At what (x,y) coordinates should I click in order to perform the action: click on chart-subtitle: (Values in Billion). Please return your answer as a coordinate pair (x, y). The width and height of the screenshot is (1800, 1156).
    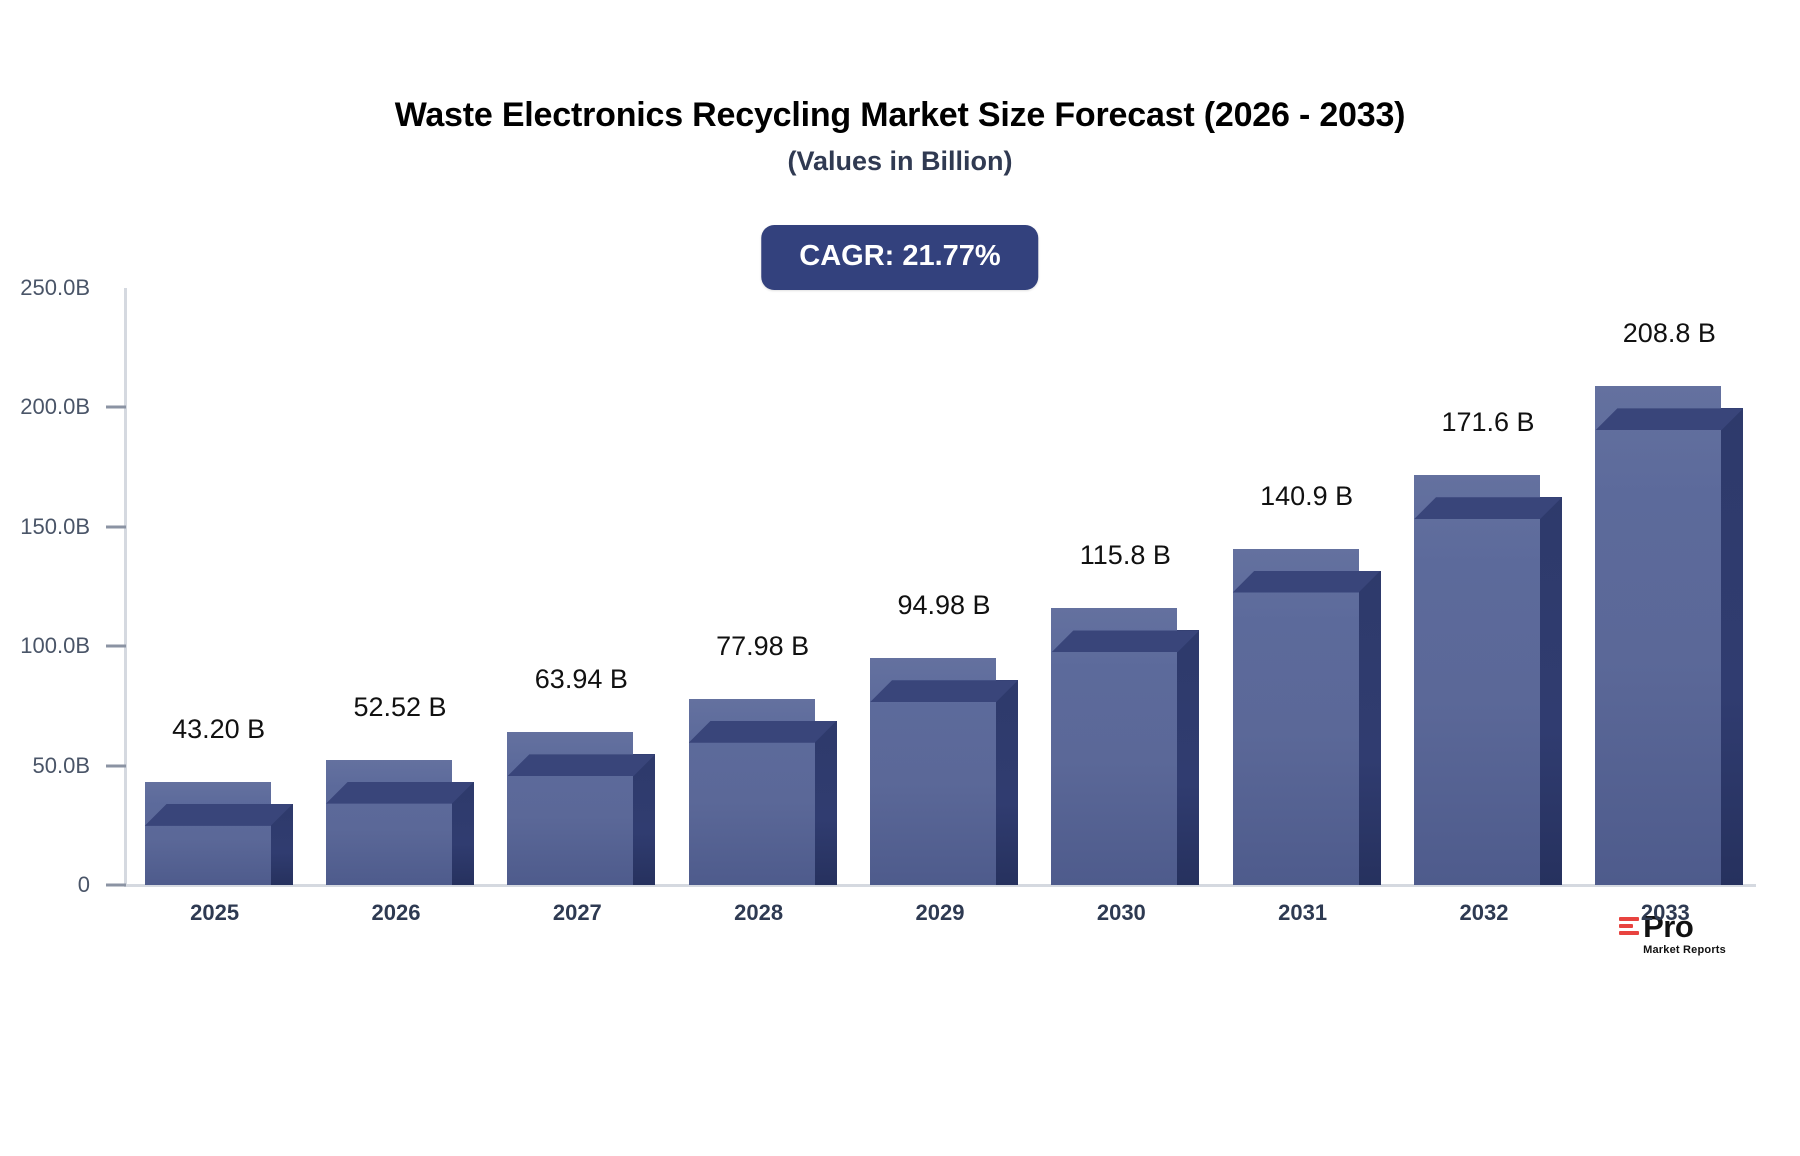
    Looking at the image, I should click on (900, 161).